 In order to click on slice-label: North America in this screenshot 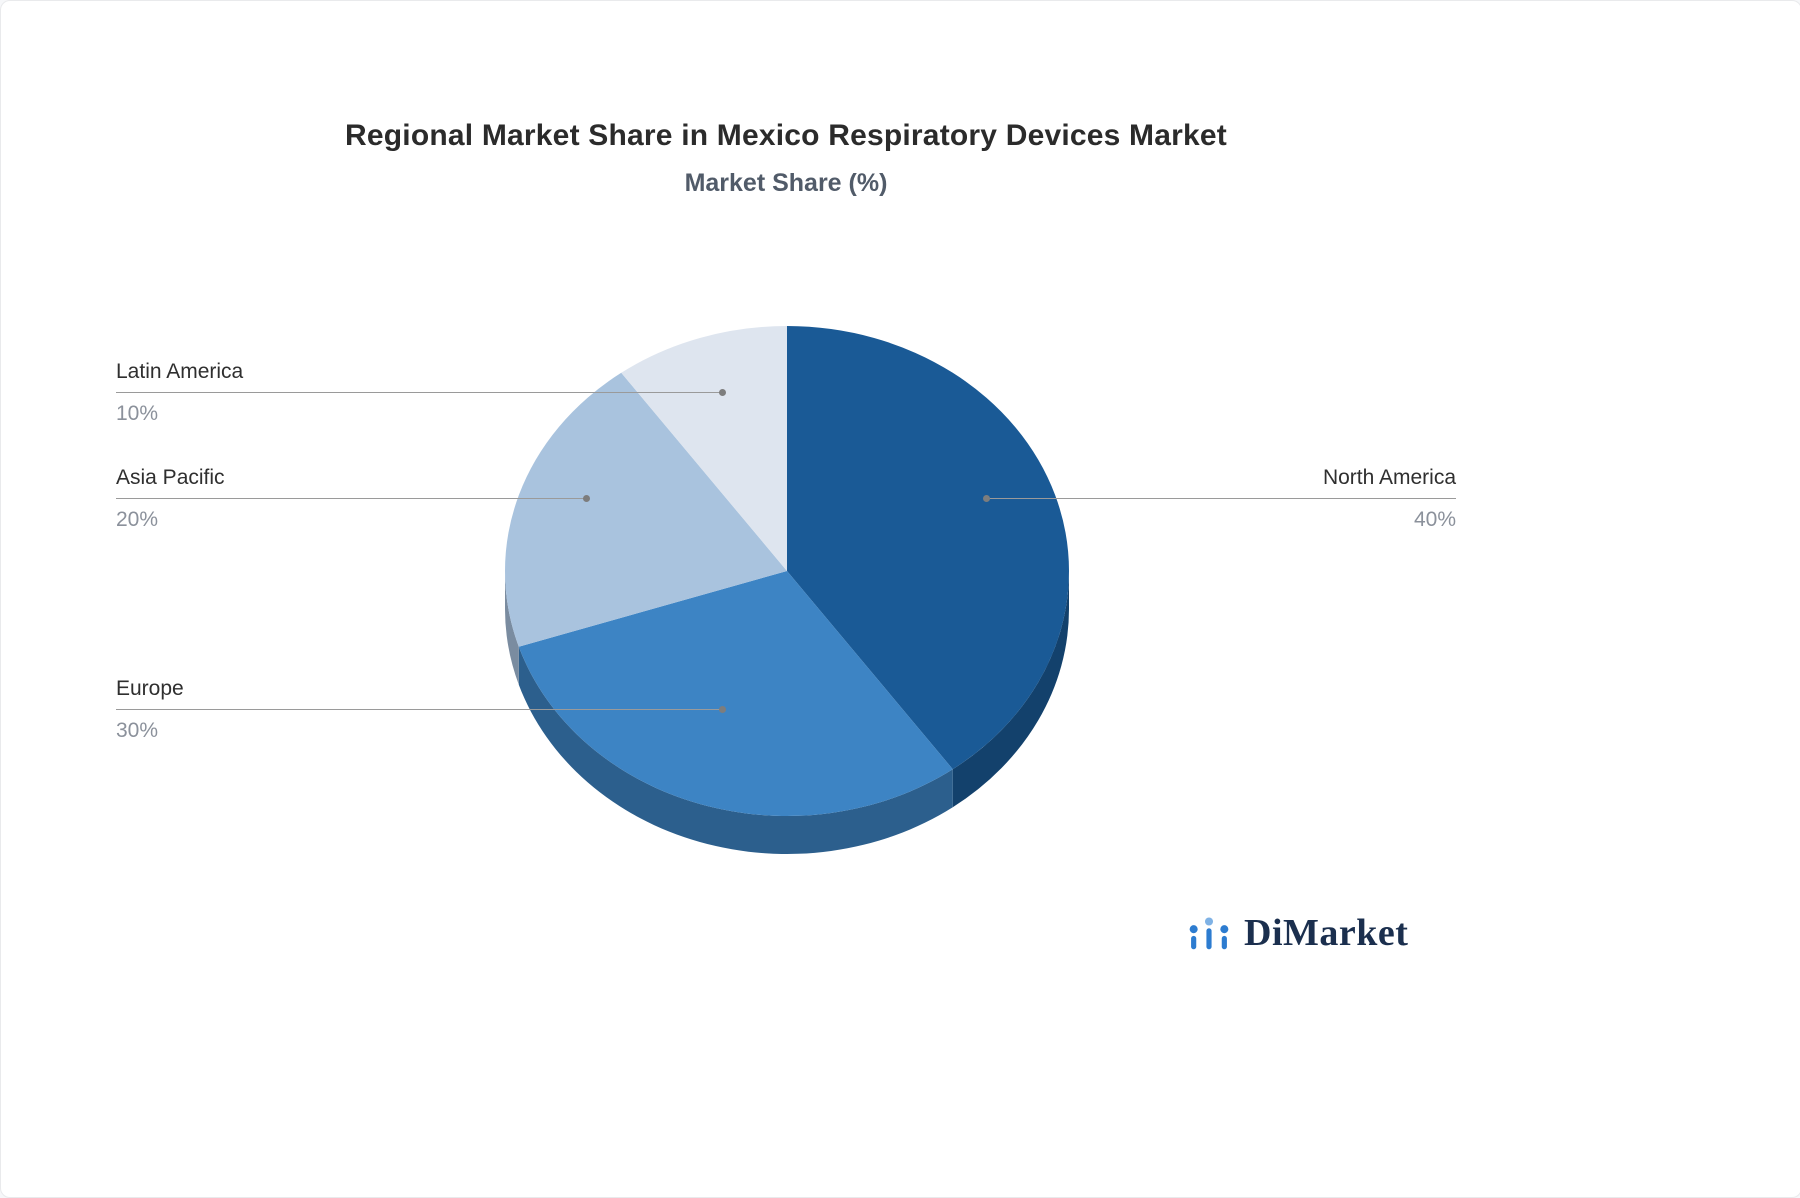, I will do `click(1389, 477)`.